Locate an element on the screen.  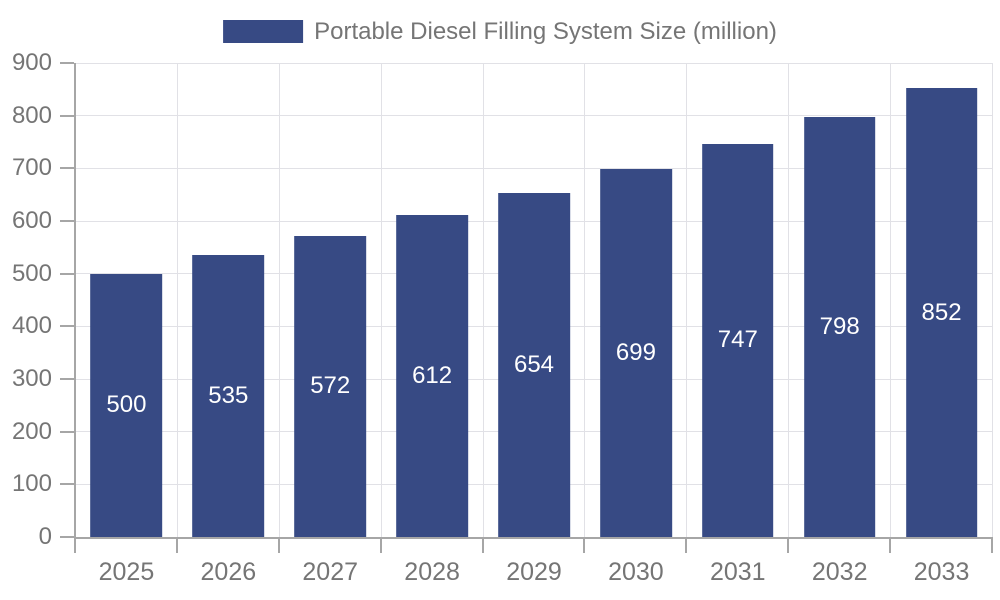
category-slot: 612 2028 is located at coordinates (433, 324).